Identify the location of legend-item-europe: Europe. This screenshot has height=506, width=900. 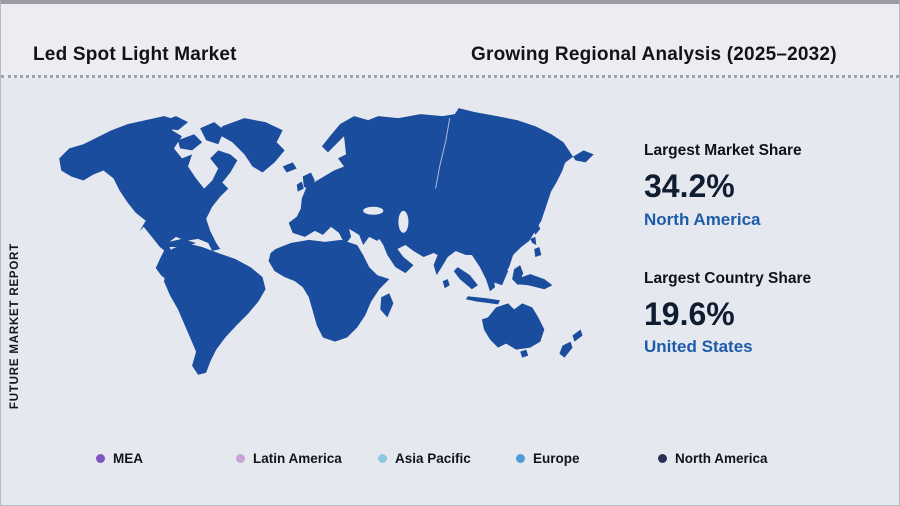
(548, 458).